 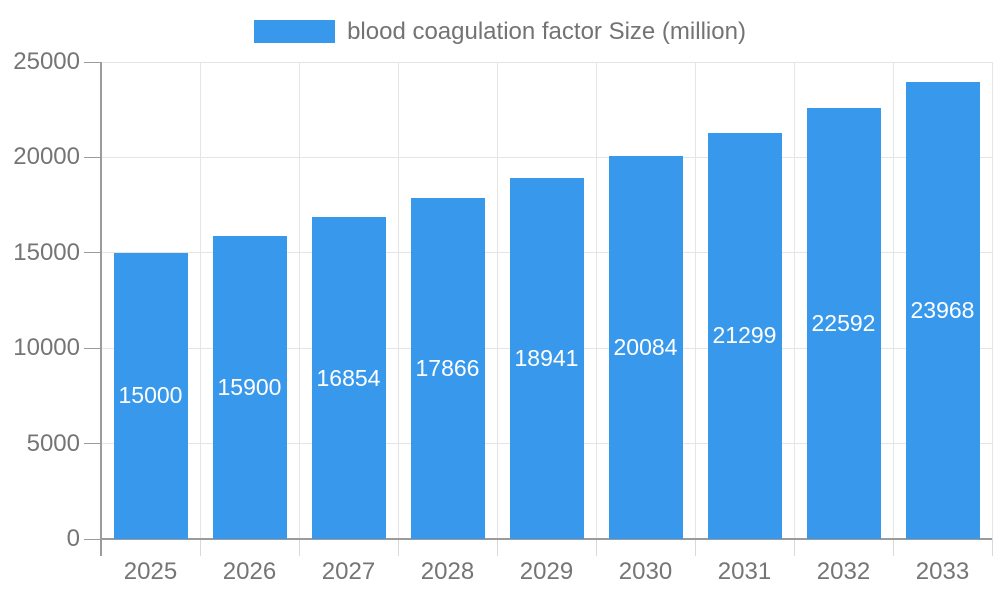 I want to click on bar-value-label: 16854, so click(x=348, y=377).